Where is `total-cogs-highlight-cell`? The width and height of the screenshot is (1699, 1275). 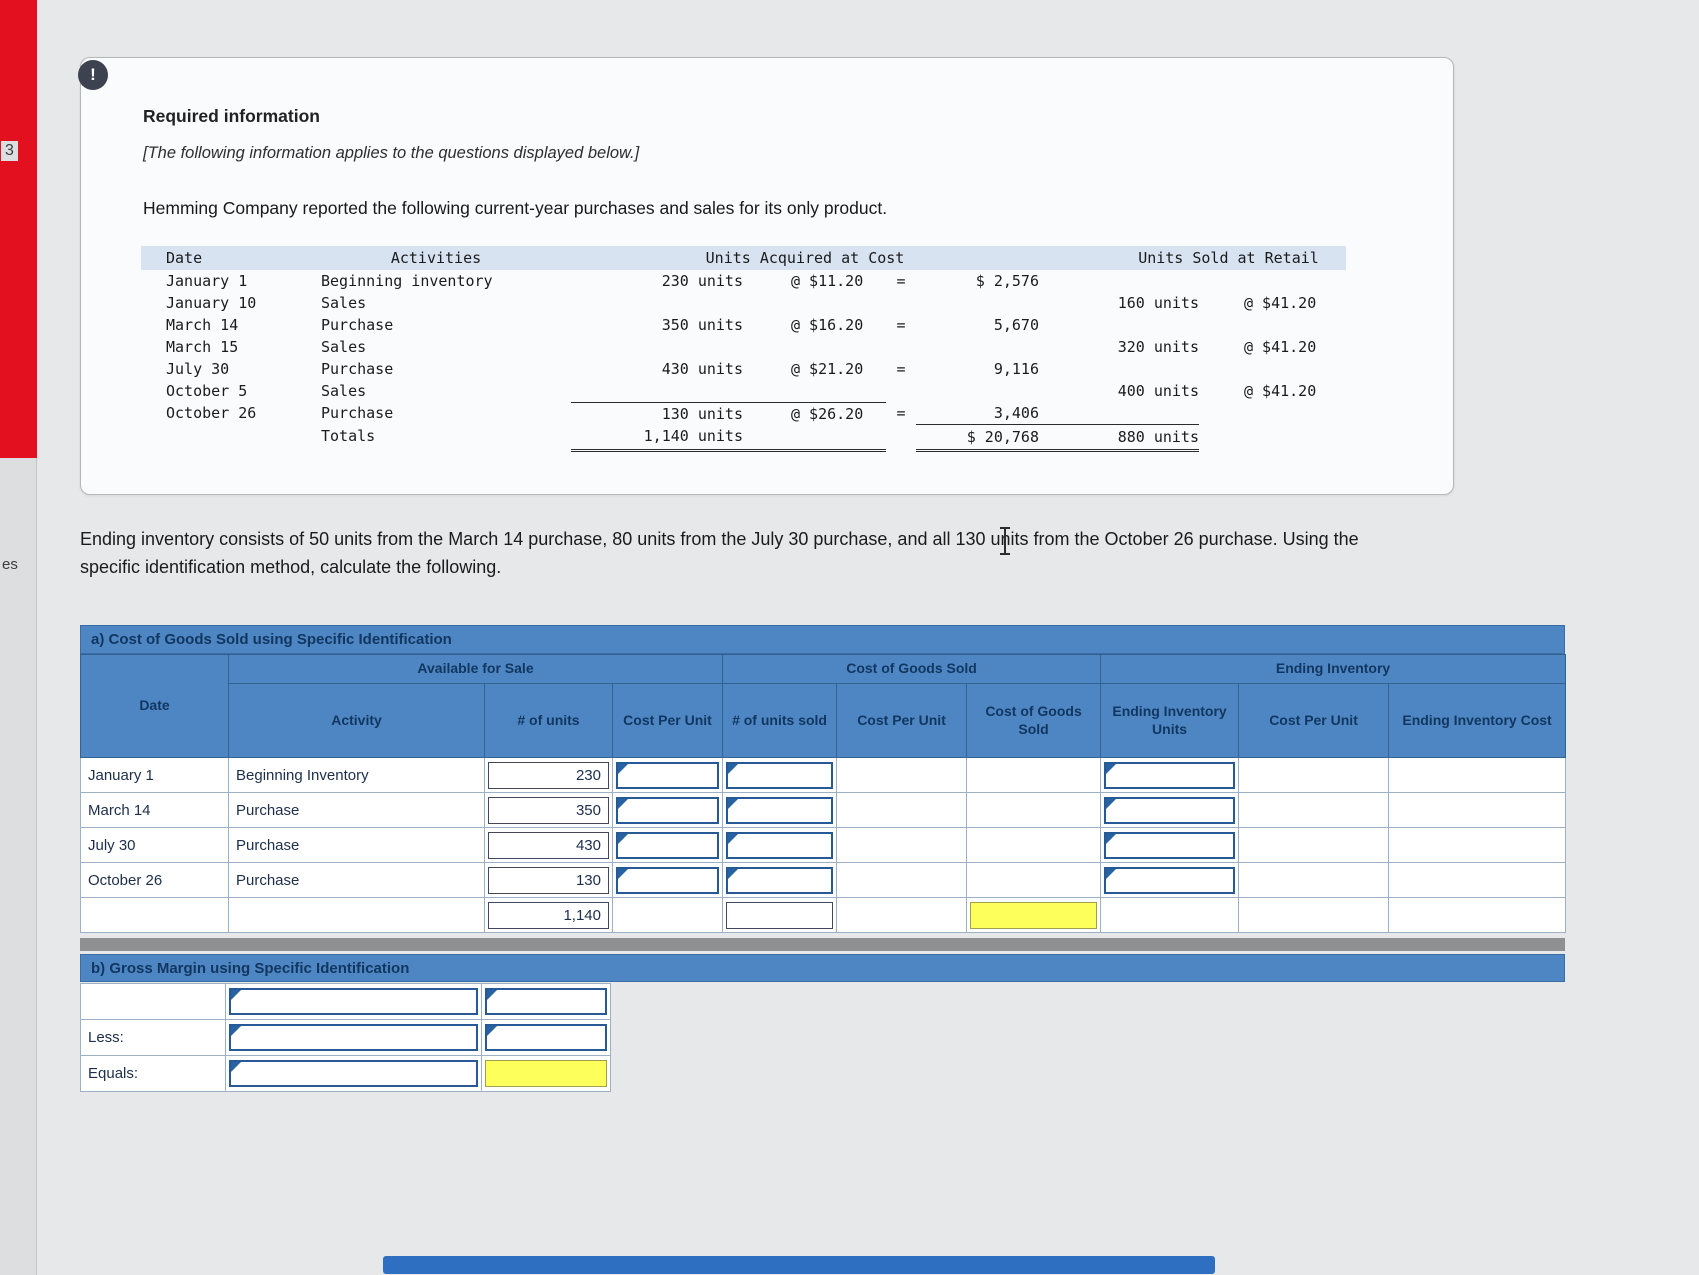
total-cogs-highlight-cell is located at coordinates (1034, 915).